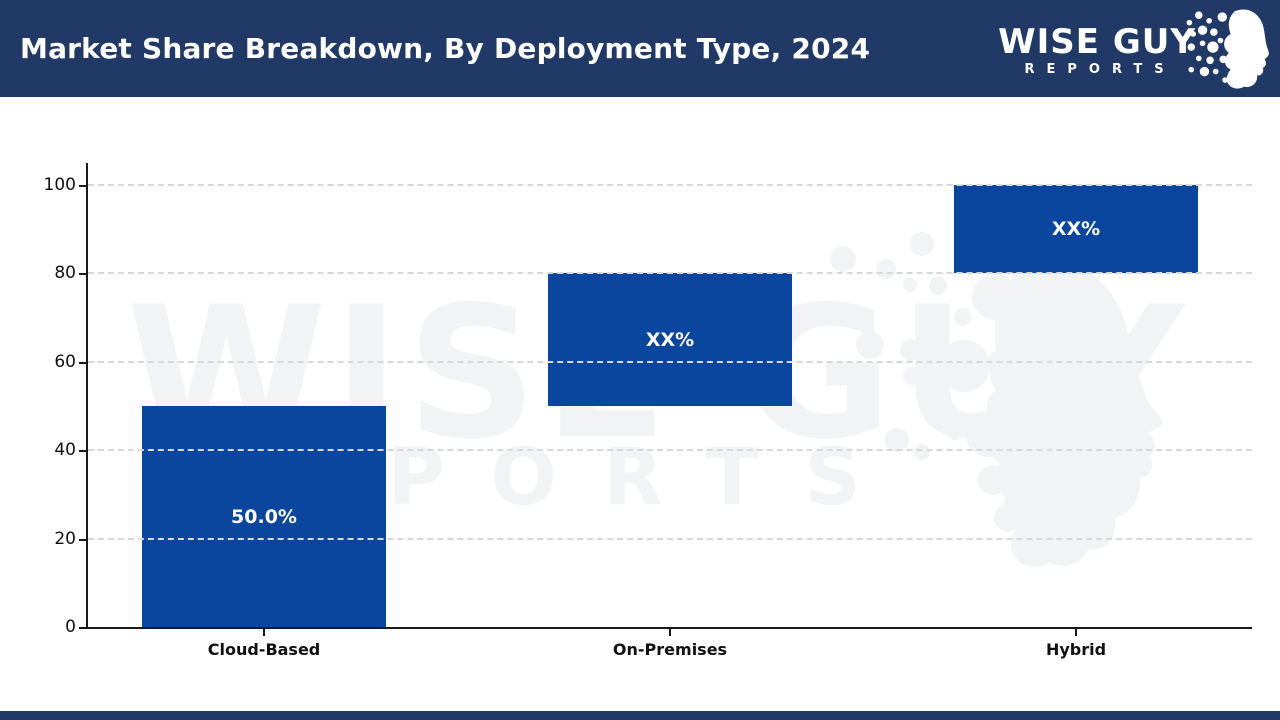 The image size is (1280, 720). What do you see at coordinates (669, 628) in the screenshot?
I see `x-axis-spine` at bounding box center [669, 628].